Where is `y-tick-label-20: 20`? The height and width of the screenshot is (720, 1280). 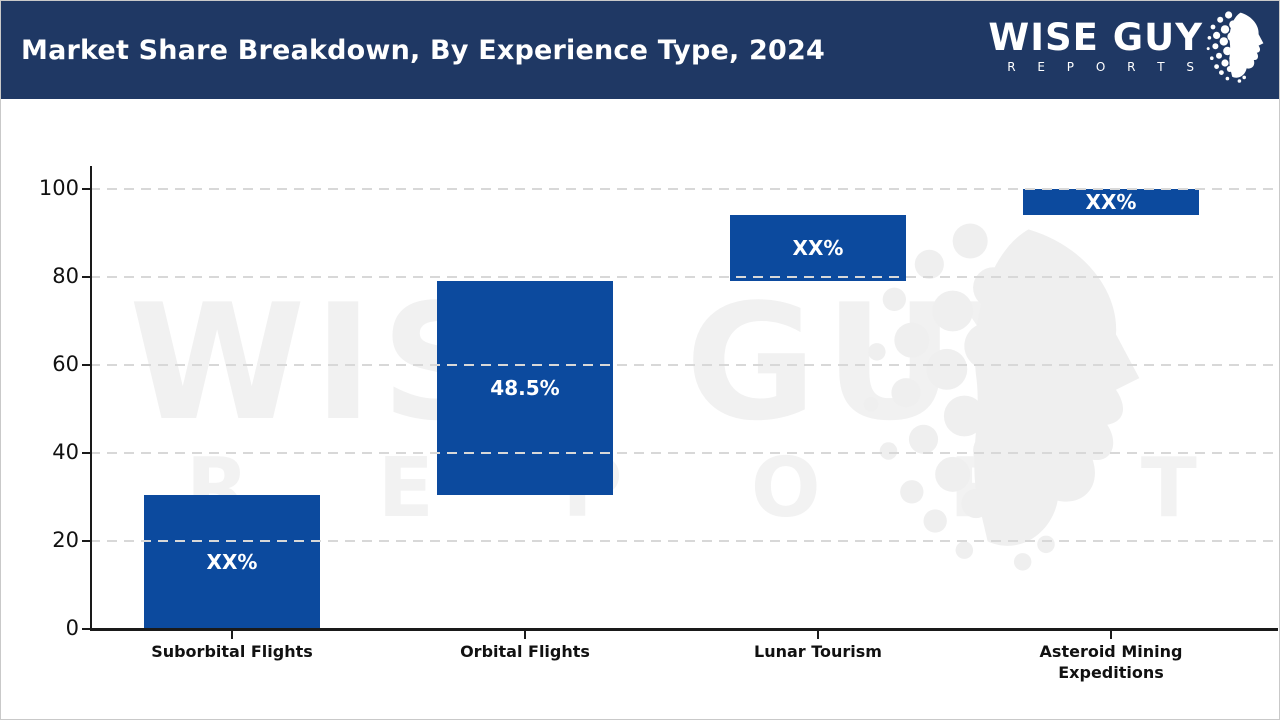
y-tick-label-20: 20 is located at coordinates (65, 540).